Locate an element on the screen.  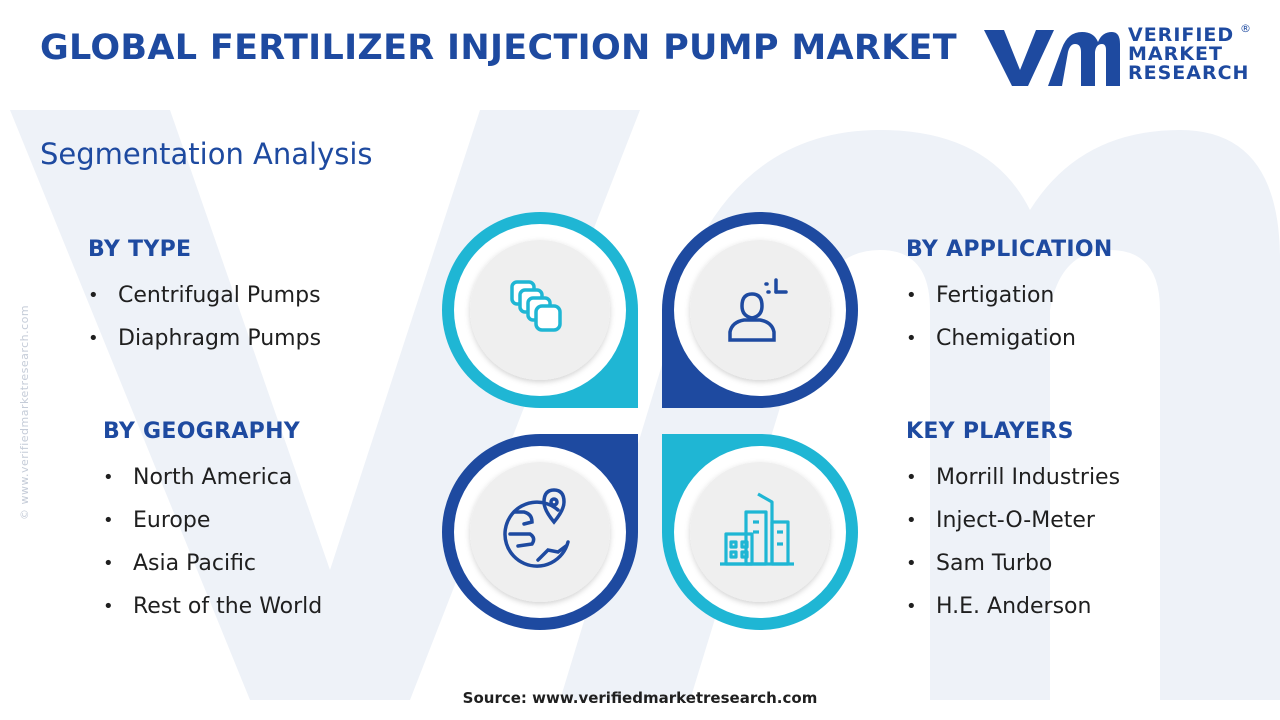
list-item: Diaphragm Pumps is located at coordinates (204, 338).